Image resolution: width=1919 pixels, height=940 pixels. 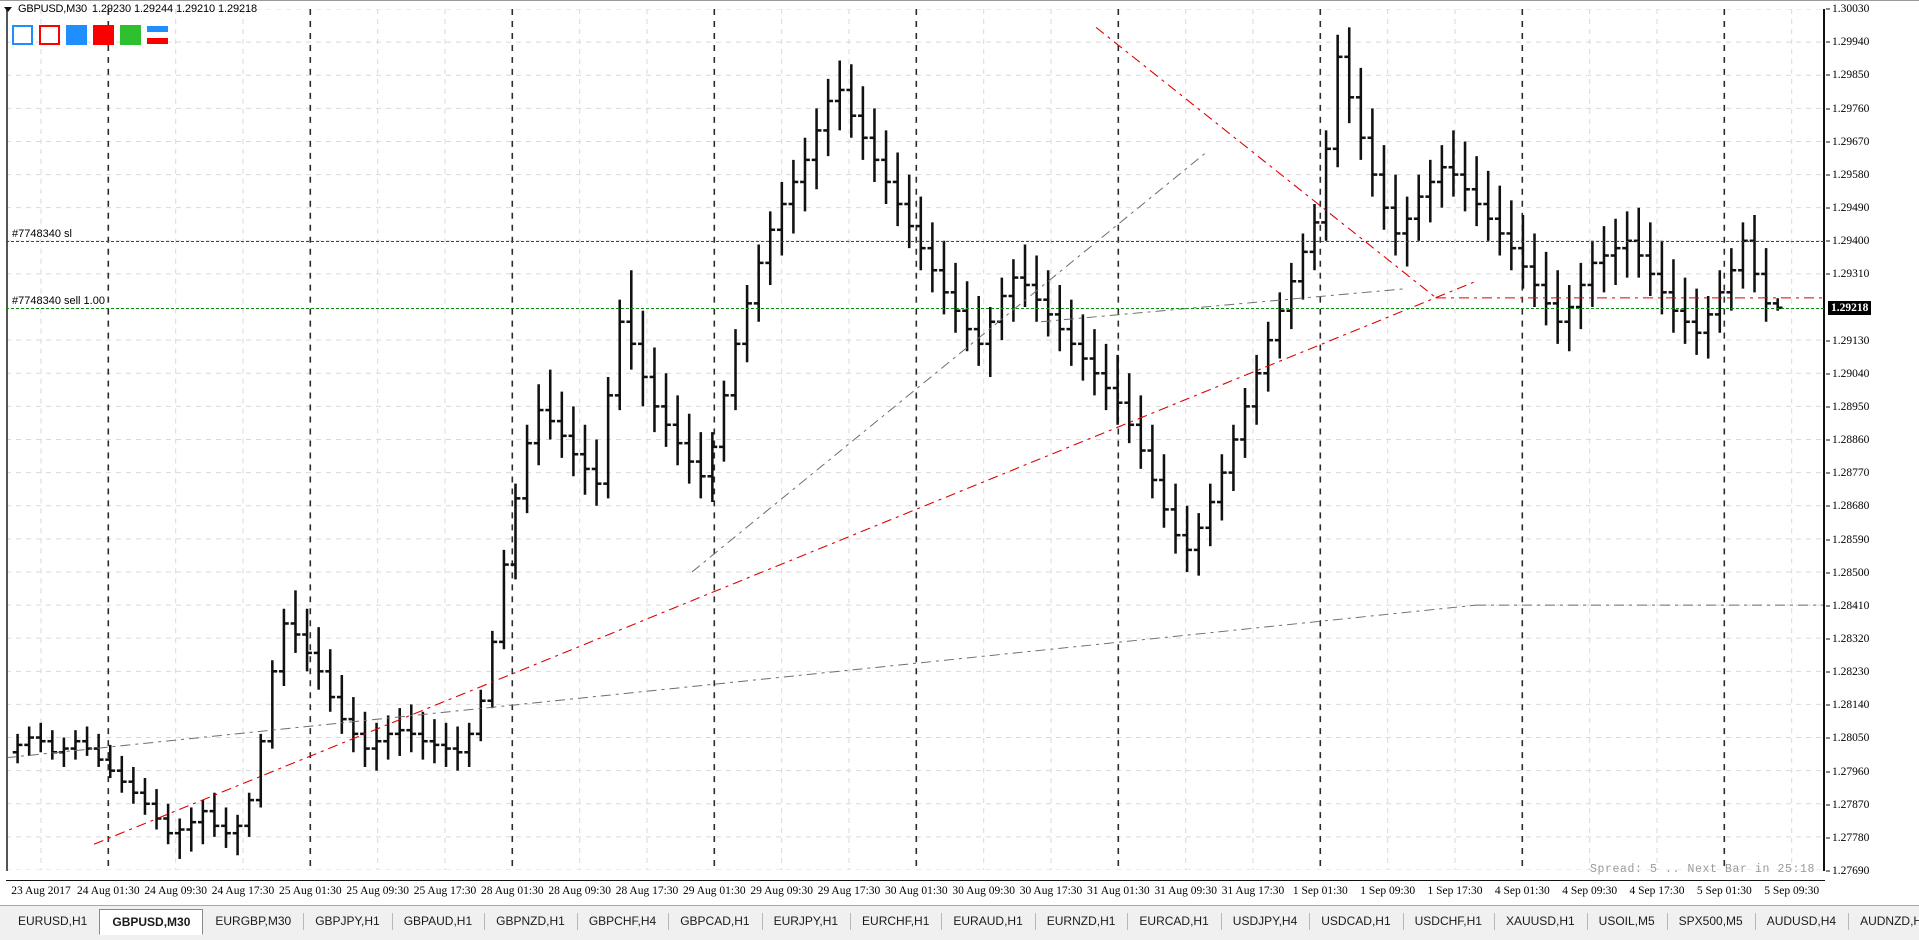 I want to click on price-axis-label: 1.28410, so click(x=1851, y=605).